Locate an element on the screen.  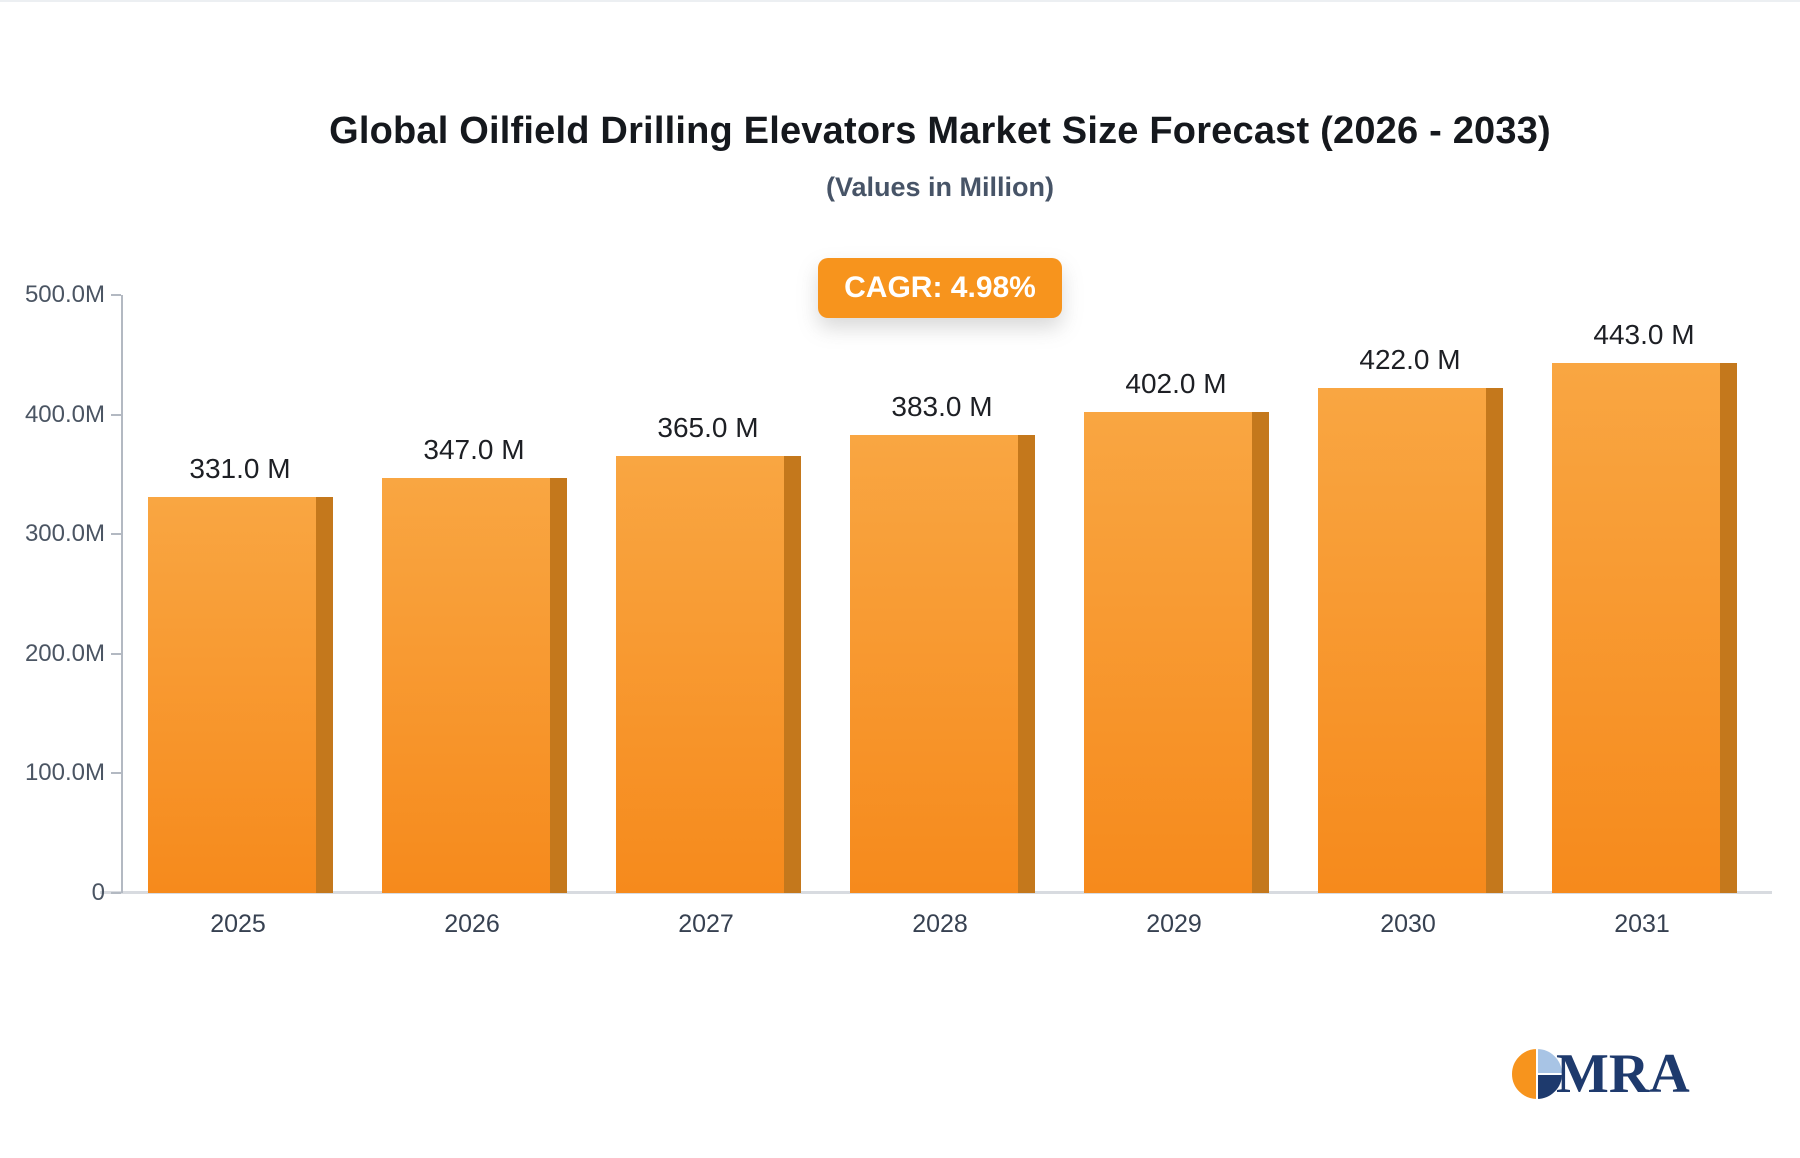
x-axis-tick-label: 2028 is located at coordinates (940, 924).